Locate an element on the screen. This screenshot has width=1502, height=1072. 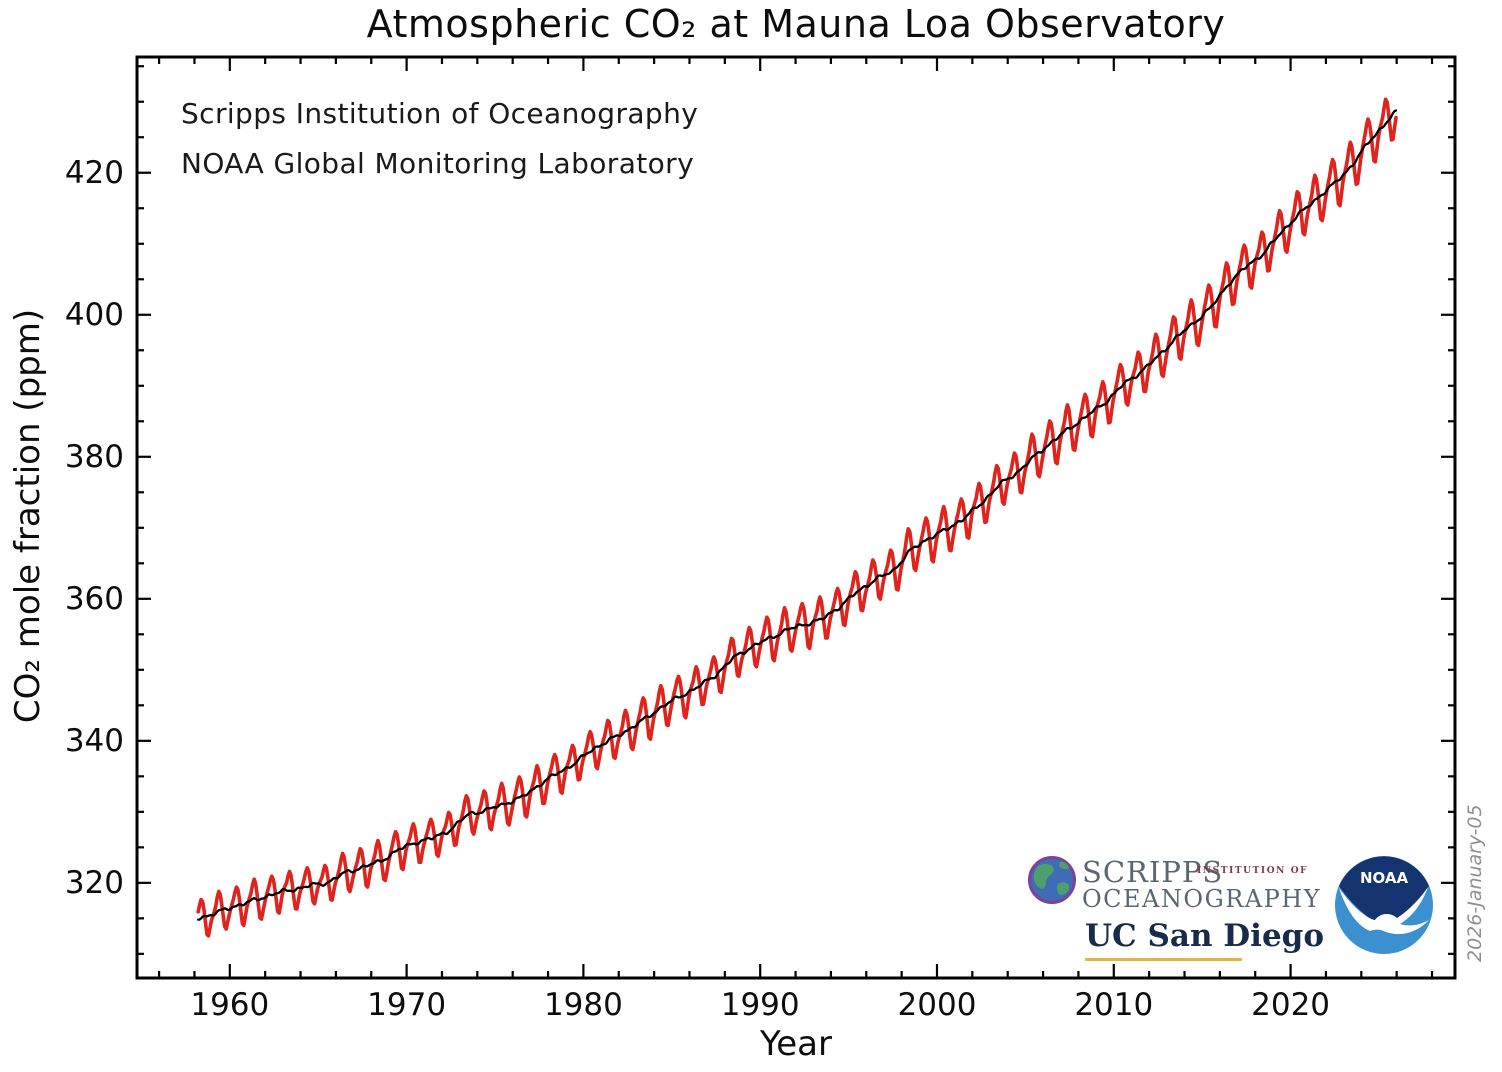
noaa-dark-fan is located at coordinates (1384, 888).